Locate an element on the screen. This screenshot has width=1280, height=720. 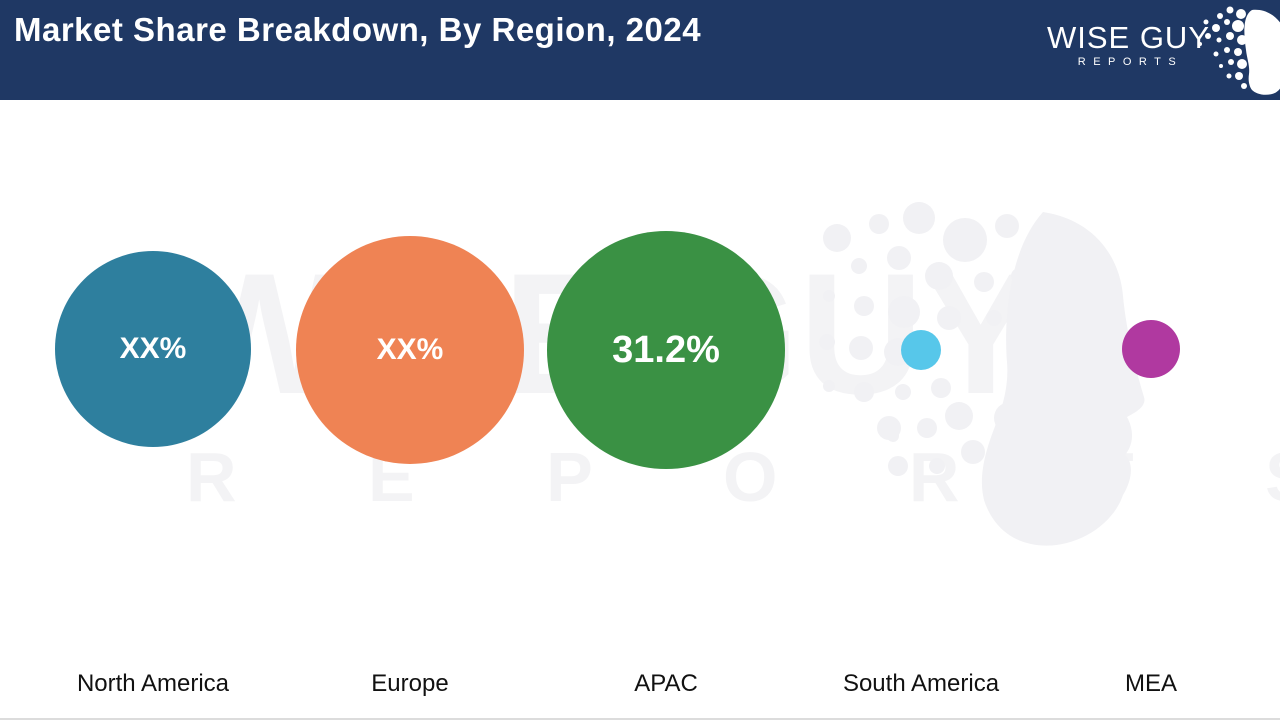
category-label-mea: MEA is located at coordinates (1150, 683).